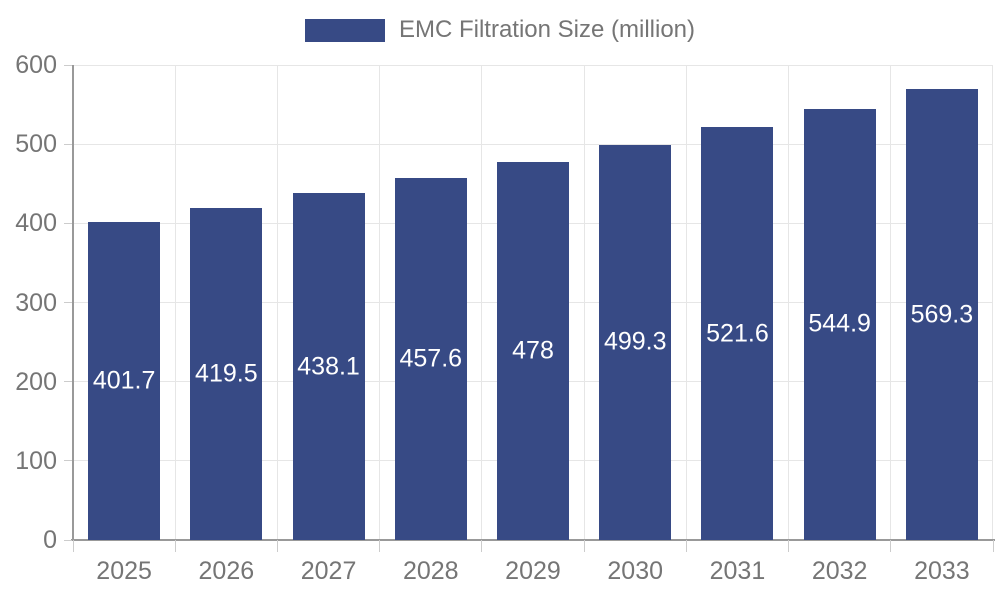  Describe the element at coordinates (839, 571) in the screenshot. I see `x-tick-label: 2032` at that location.